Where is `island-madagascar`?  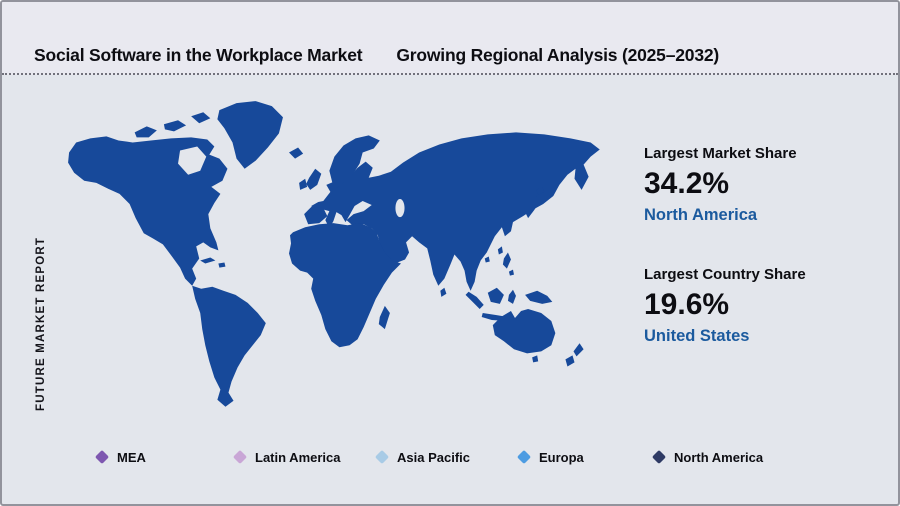 island-madagascar is located at coordinates (384, 317).